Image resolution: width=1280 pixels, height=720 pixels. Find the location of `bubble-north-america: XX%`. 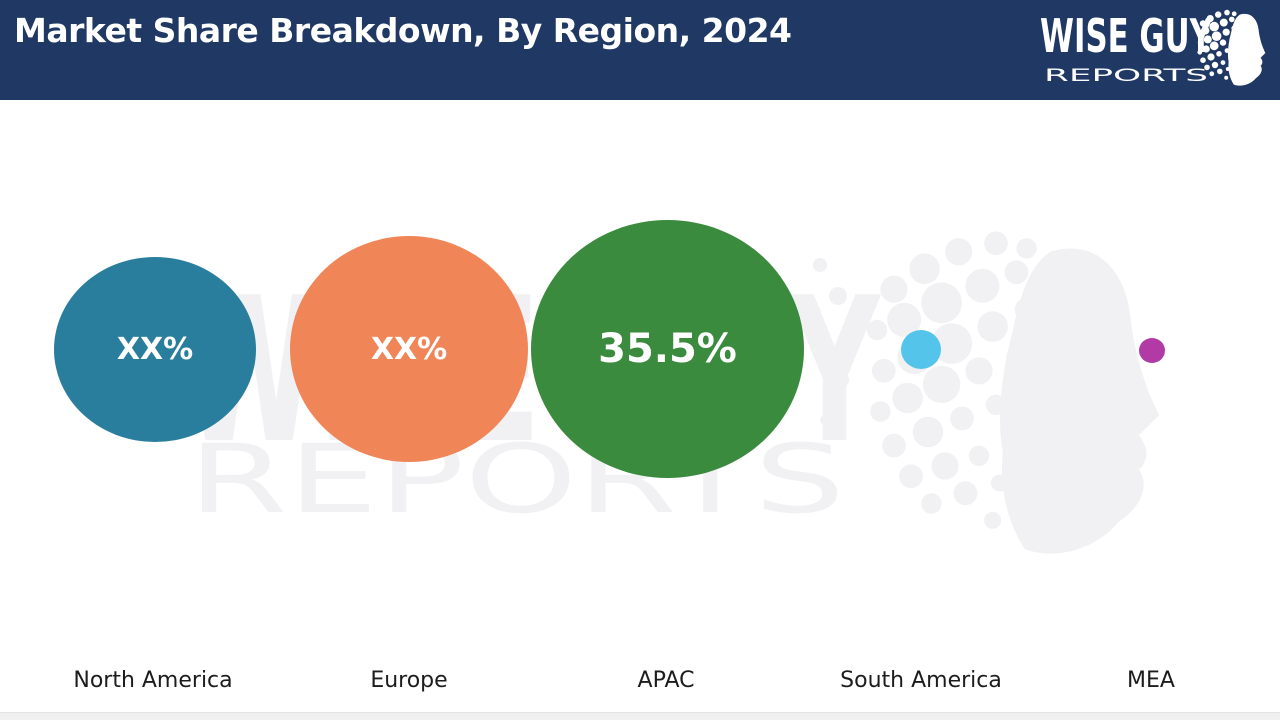

bubble-north-america: XX% is located at coordinates (155, 349).